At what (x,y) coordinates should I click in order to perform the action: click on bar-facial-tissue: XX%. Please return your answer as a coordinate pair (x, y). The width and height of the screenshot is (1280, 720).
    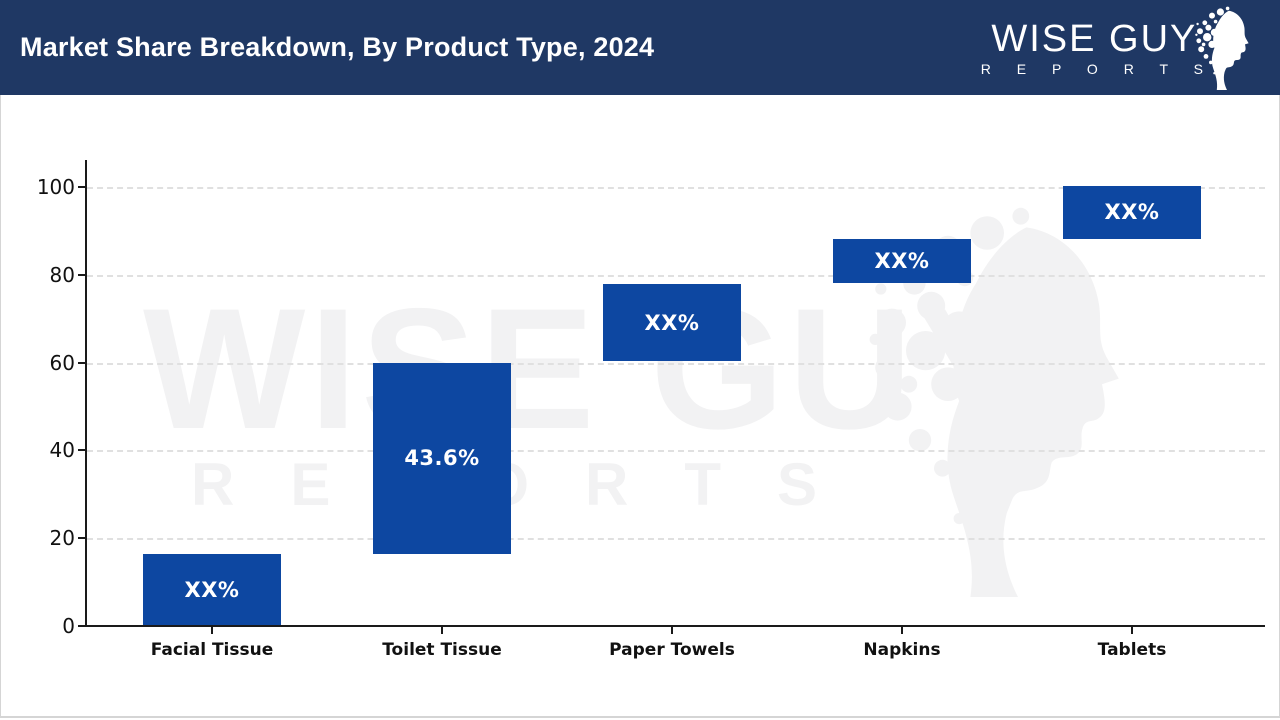
    Looking at the image, I should click on (212, 590).